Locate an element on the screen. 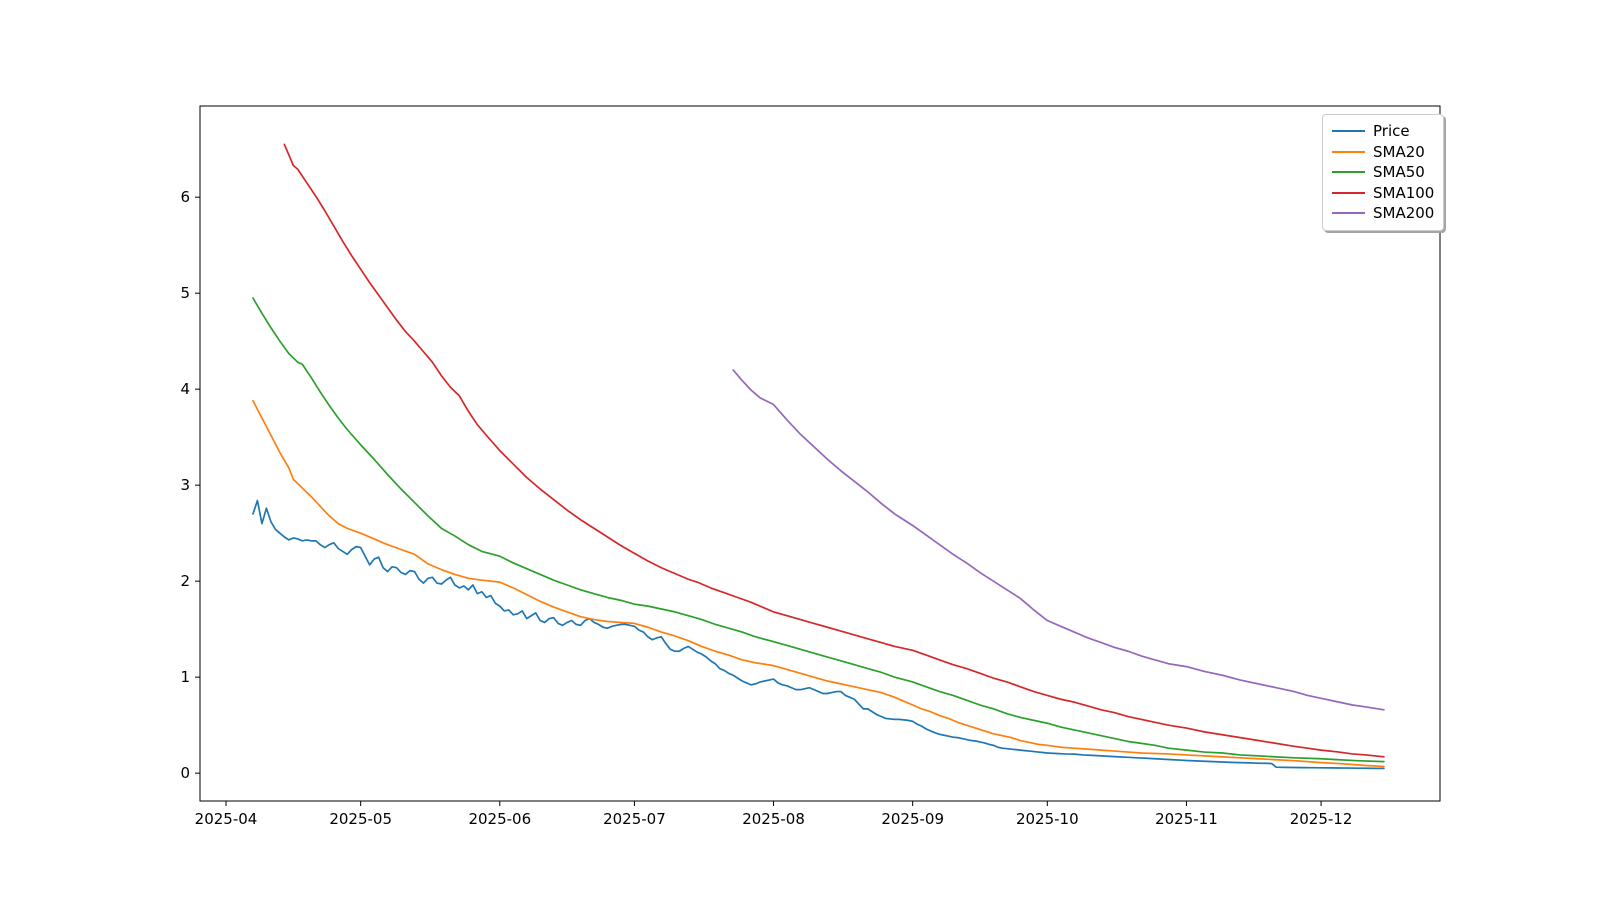  legend-item-sma200: SMA200 is located at coordinates (1383, 213).